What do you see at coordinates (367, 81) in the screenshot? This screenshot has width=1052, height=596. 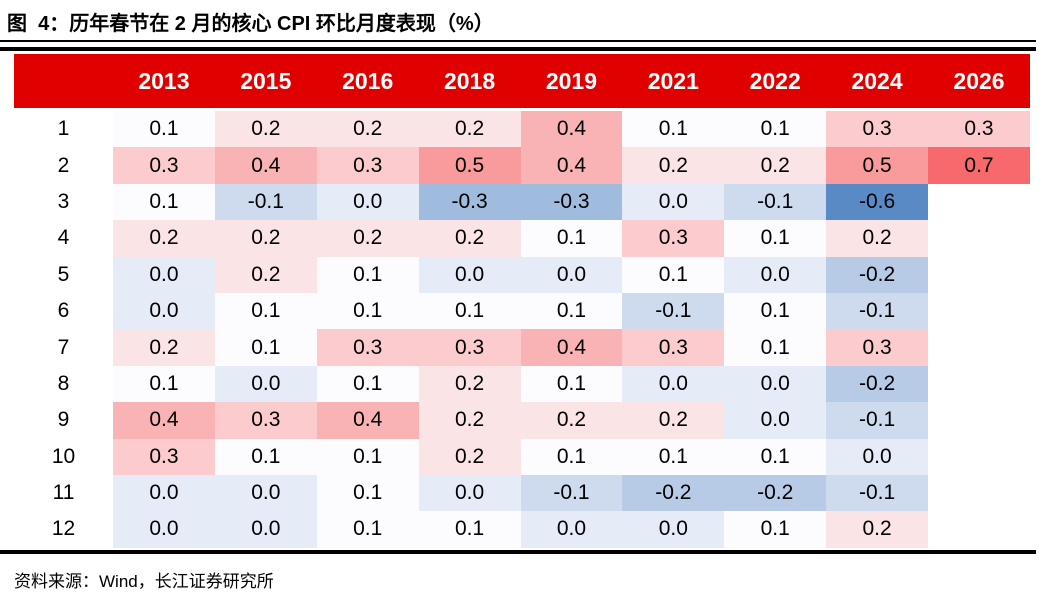 I see `year-header-2016: 2016` at bounding box center [367, 81].